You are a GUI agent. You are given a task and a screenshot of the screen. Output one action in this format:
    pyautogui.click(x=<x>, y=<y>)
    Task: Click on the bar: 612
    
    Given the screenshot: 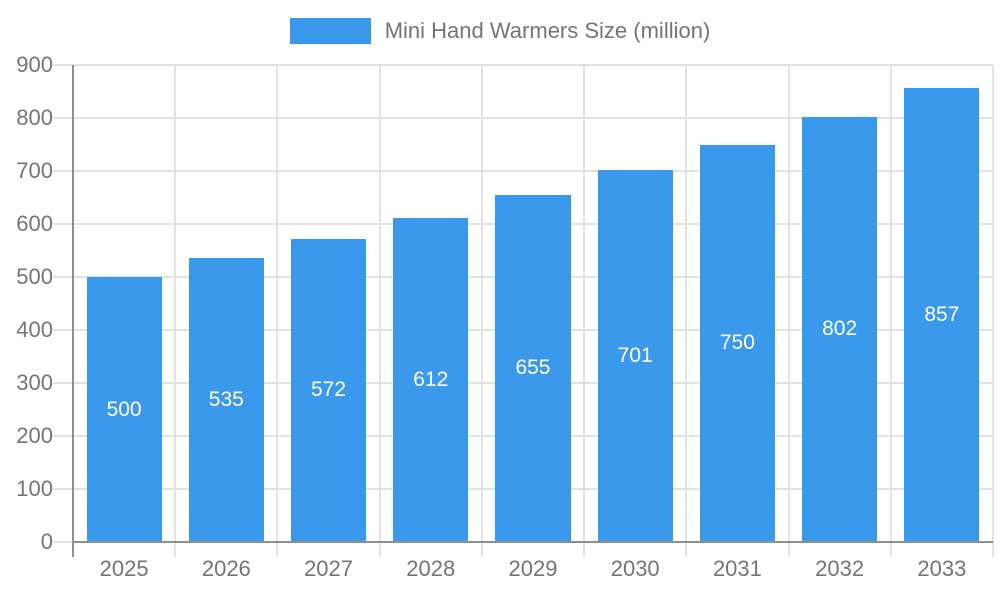 What is the action you would take?
    pyautogui.click(x=431, y=379)
    